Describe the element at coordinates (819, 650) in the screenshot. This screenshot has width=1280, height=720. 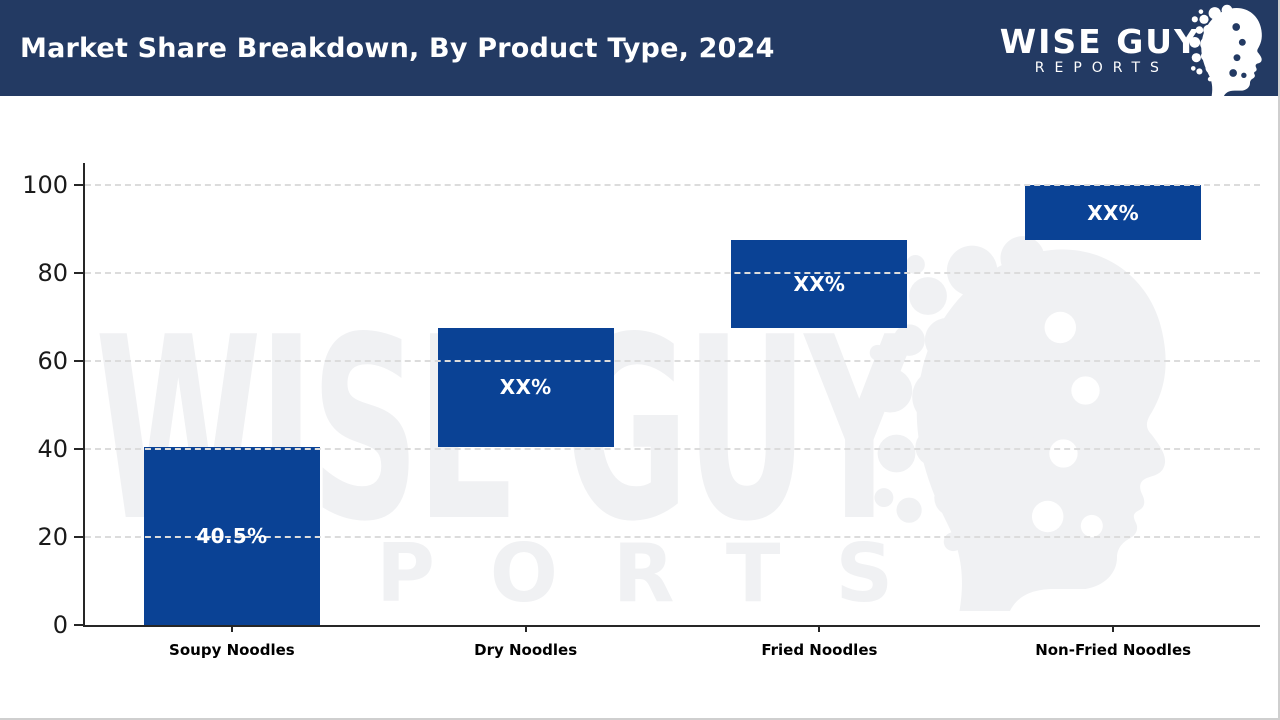
I see `x-tick-label-2: Fried Noodles` at that location.